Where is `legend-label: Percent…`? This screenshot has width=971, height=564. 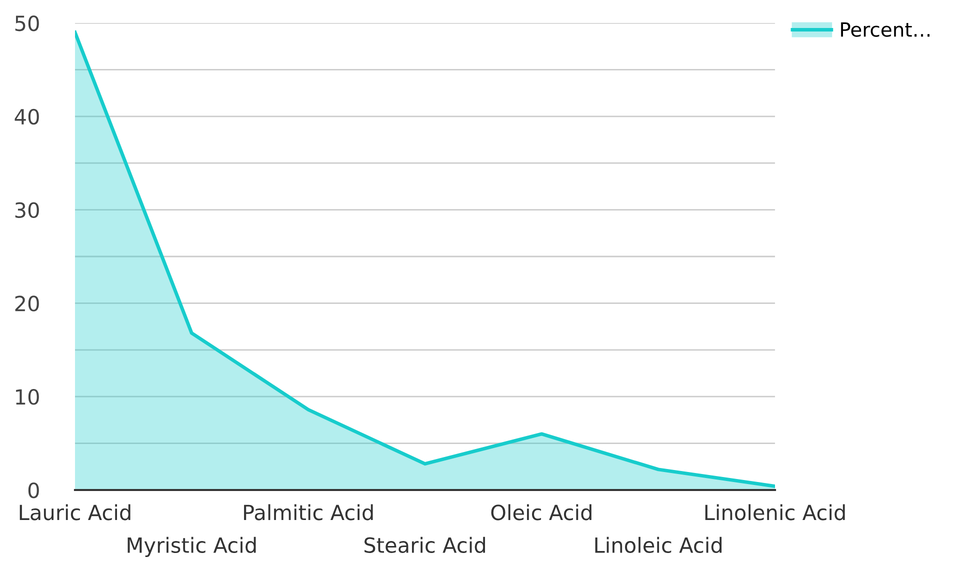 legend-label: Percent… is located at coordinates (885, 29).